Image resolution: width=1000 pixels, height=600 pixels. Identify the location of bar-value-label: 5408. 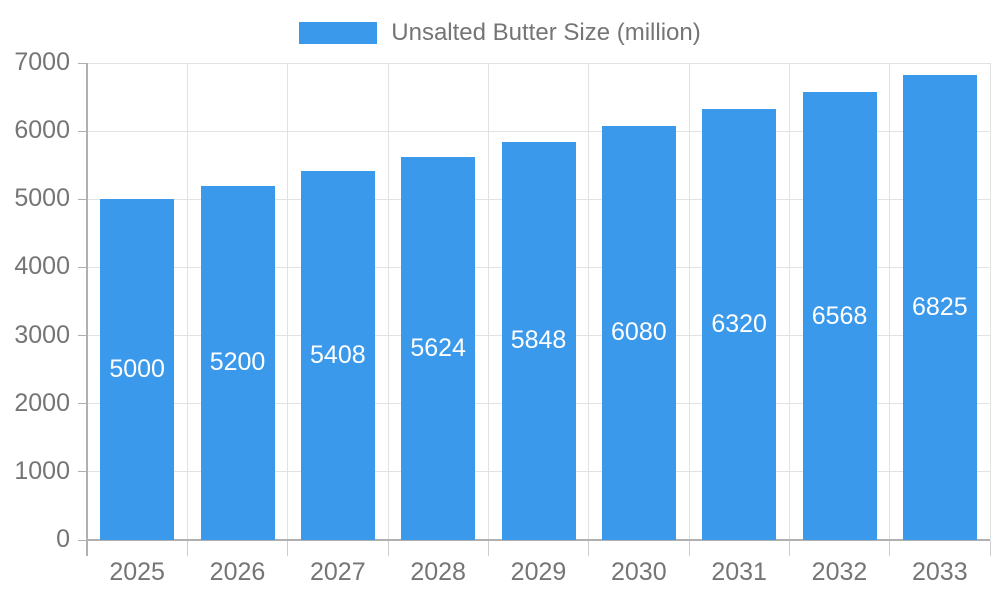
(338, 355).